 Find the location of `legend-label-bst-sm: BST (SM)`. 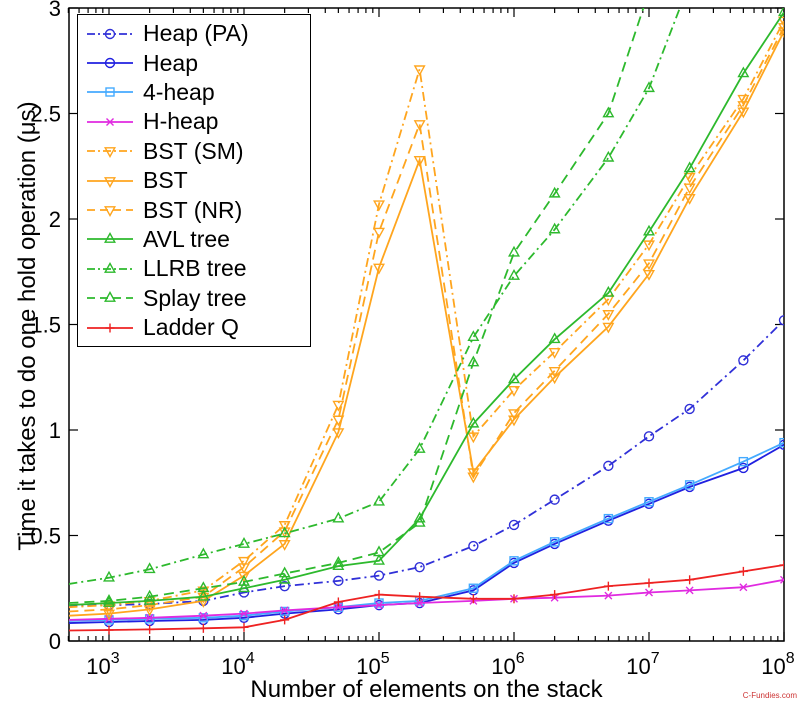

legend-label-bst-sm: BST (SM) is located at coordinates (193, 150).